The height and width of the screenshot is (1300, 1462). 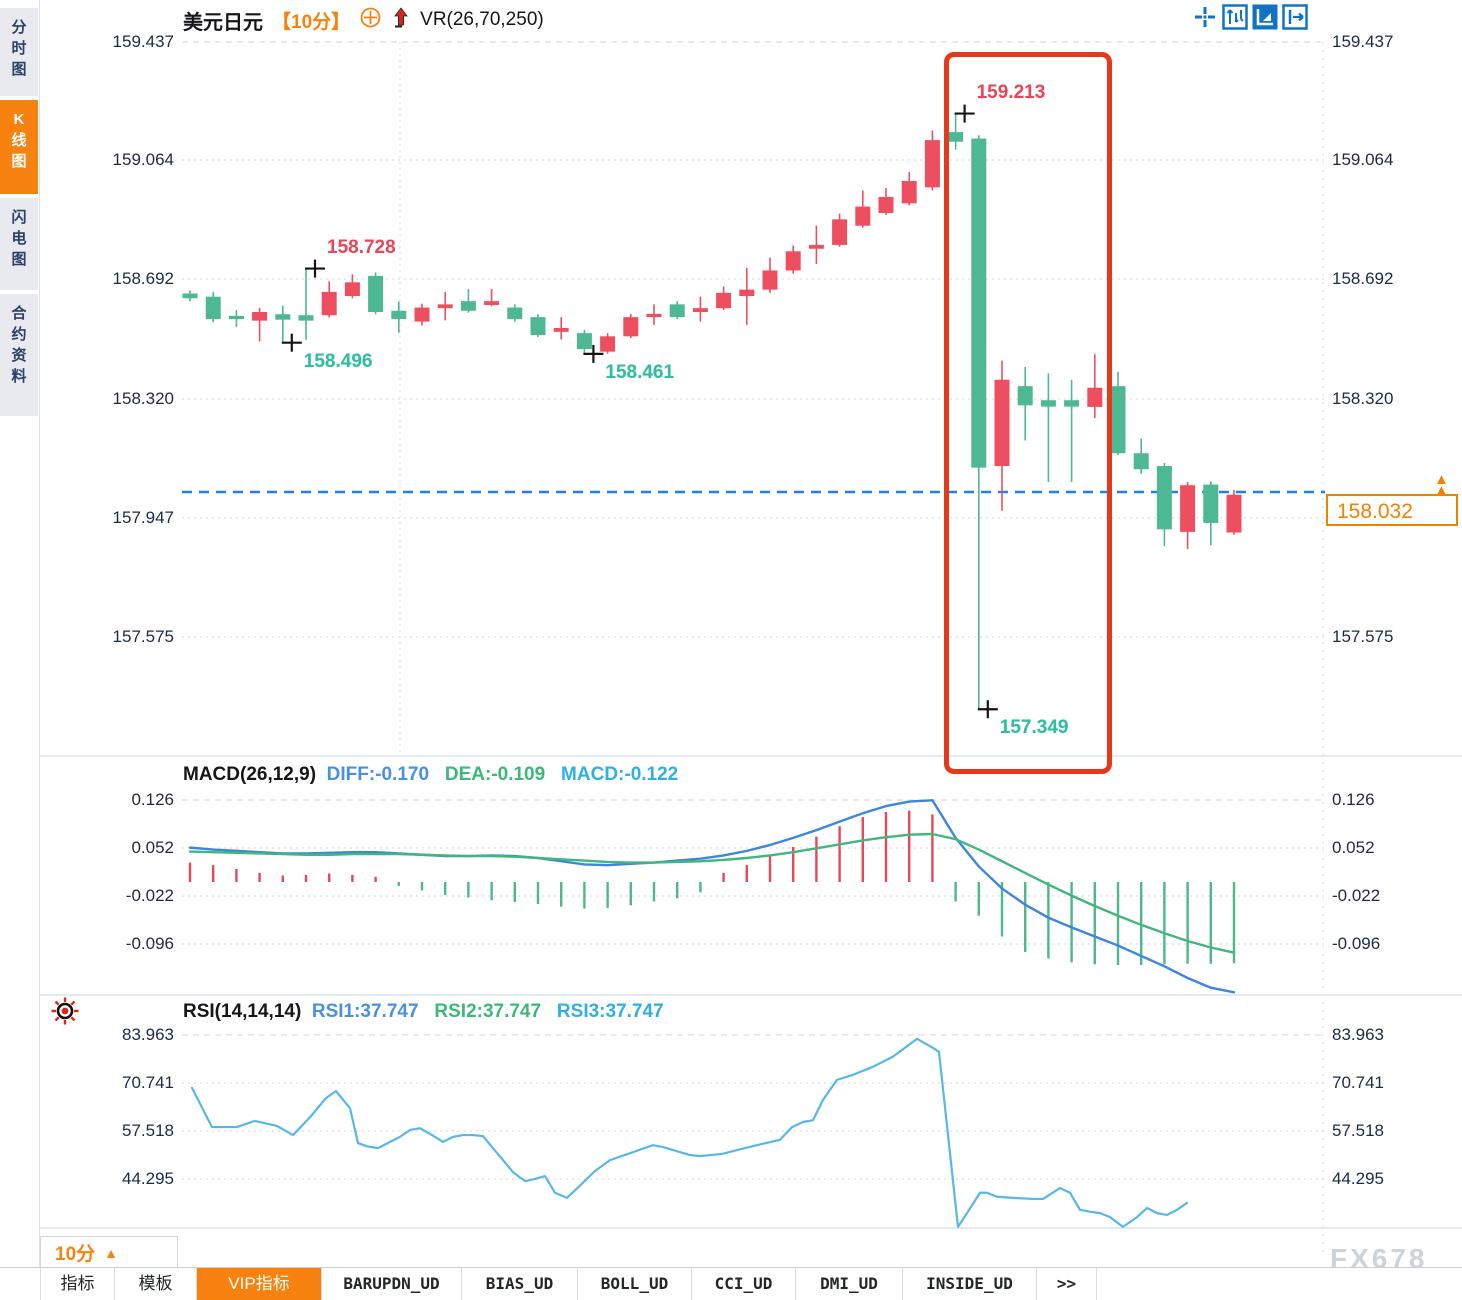 What do you see at coordinates (1067, 1284) in the screenshot?
I see `tab-more: >>` at bounding box center [1067, 1284].